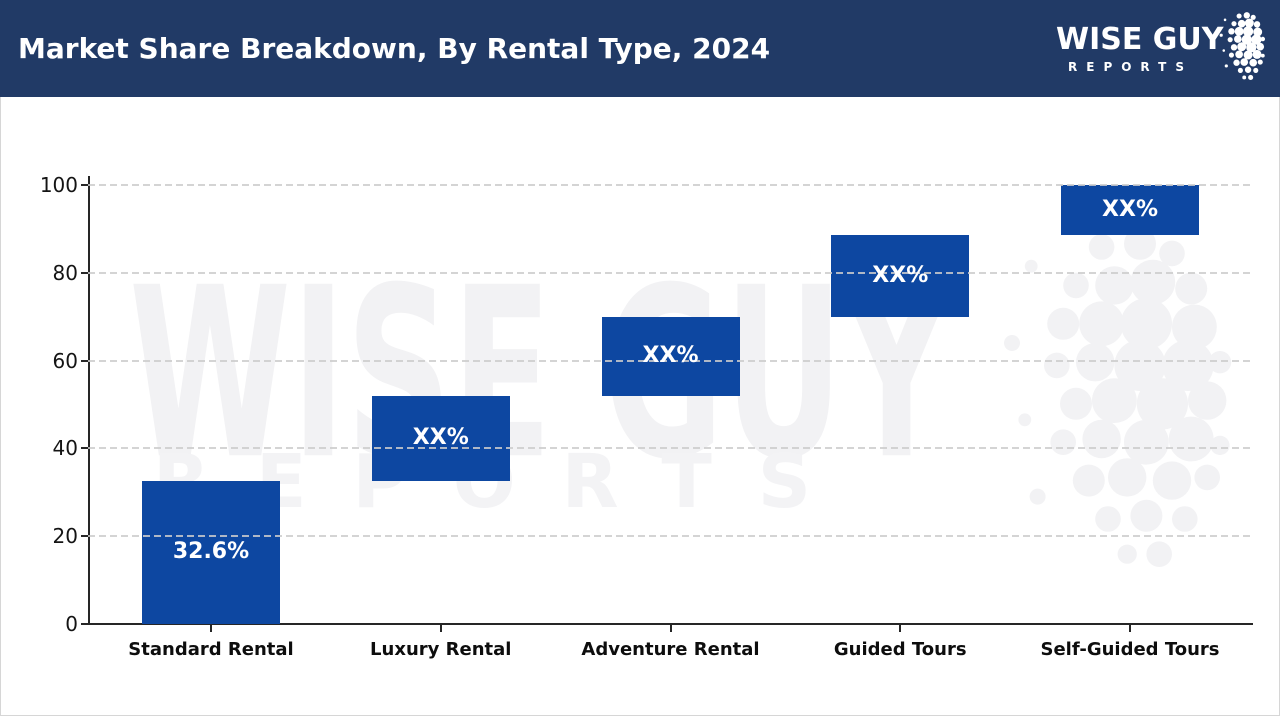 The image size is (1280, 720). I want to click on wise-guy-logo: WISE GUY REPORTS, so click(1146, 48).